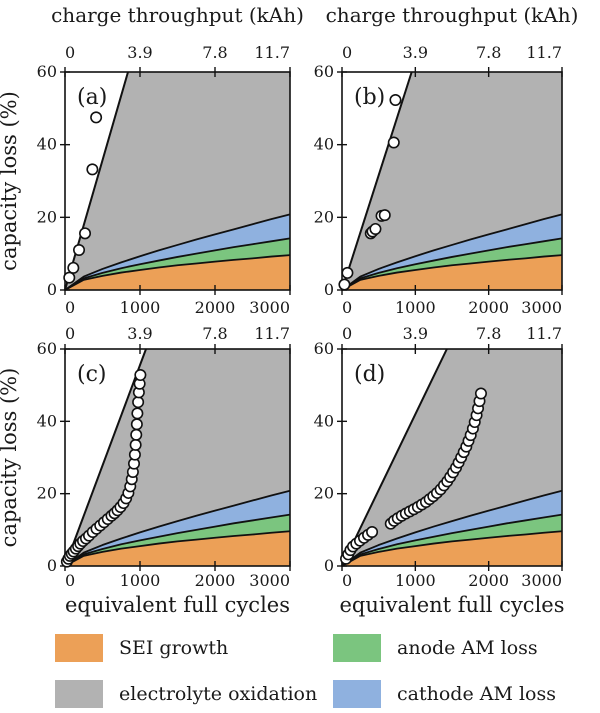  I want to click on legend-label-electrolyte-oxidation: electrolyte oxidation, so click(218, 694).